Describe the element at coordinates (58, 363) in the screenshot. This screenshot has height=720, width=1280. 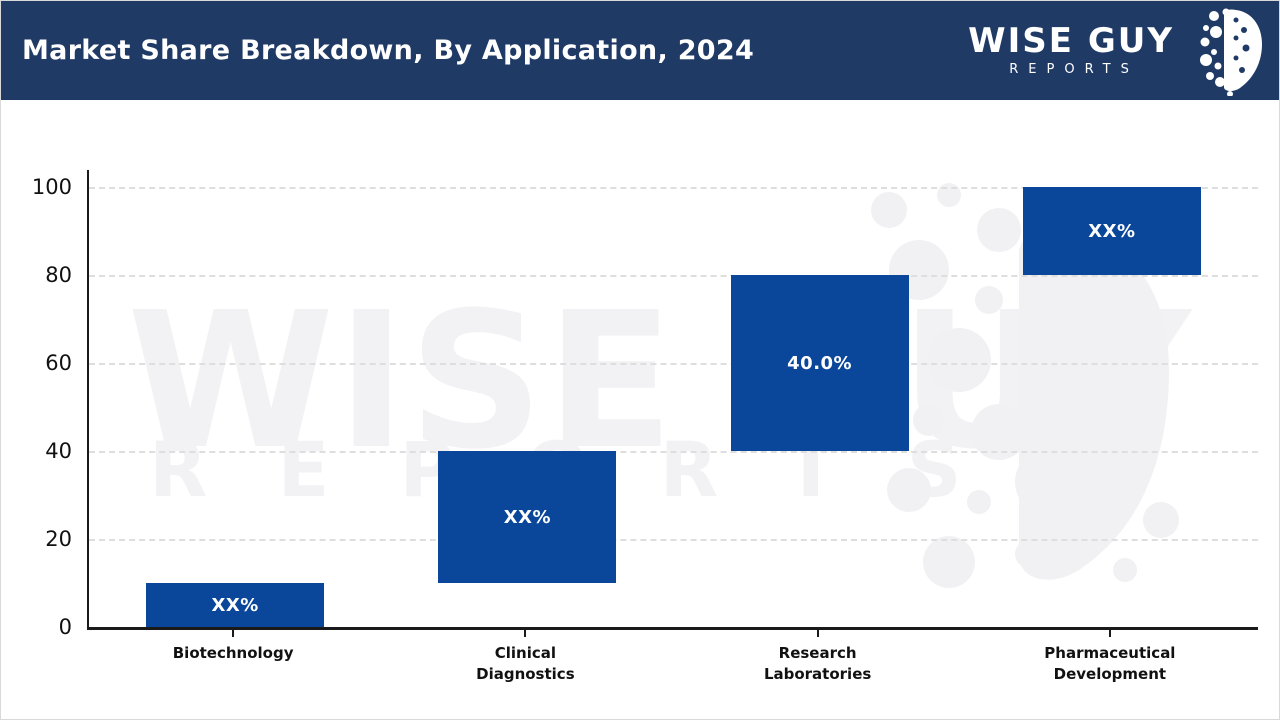
I see `y-tick-label-60: 60` at that location.